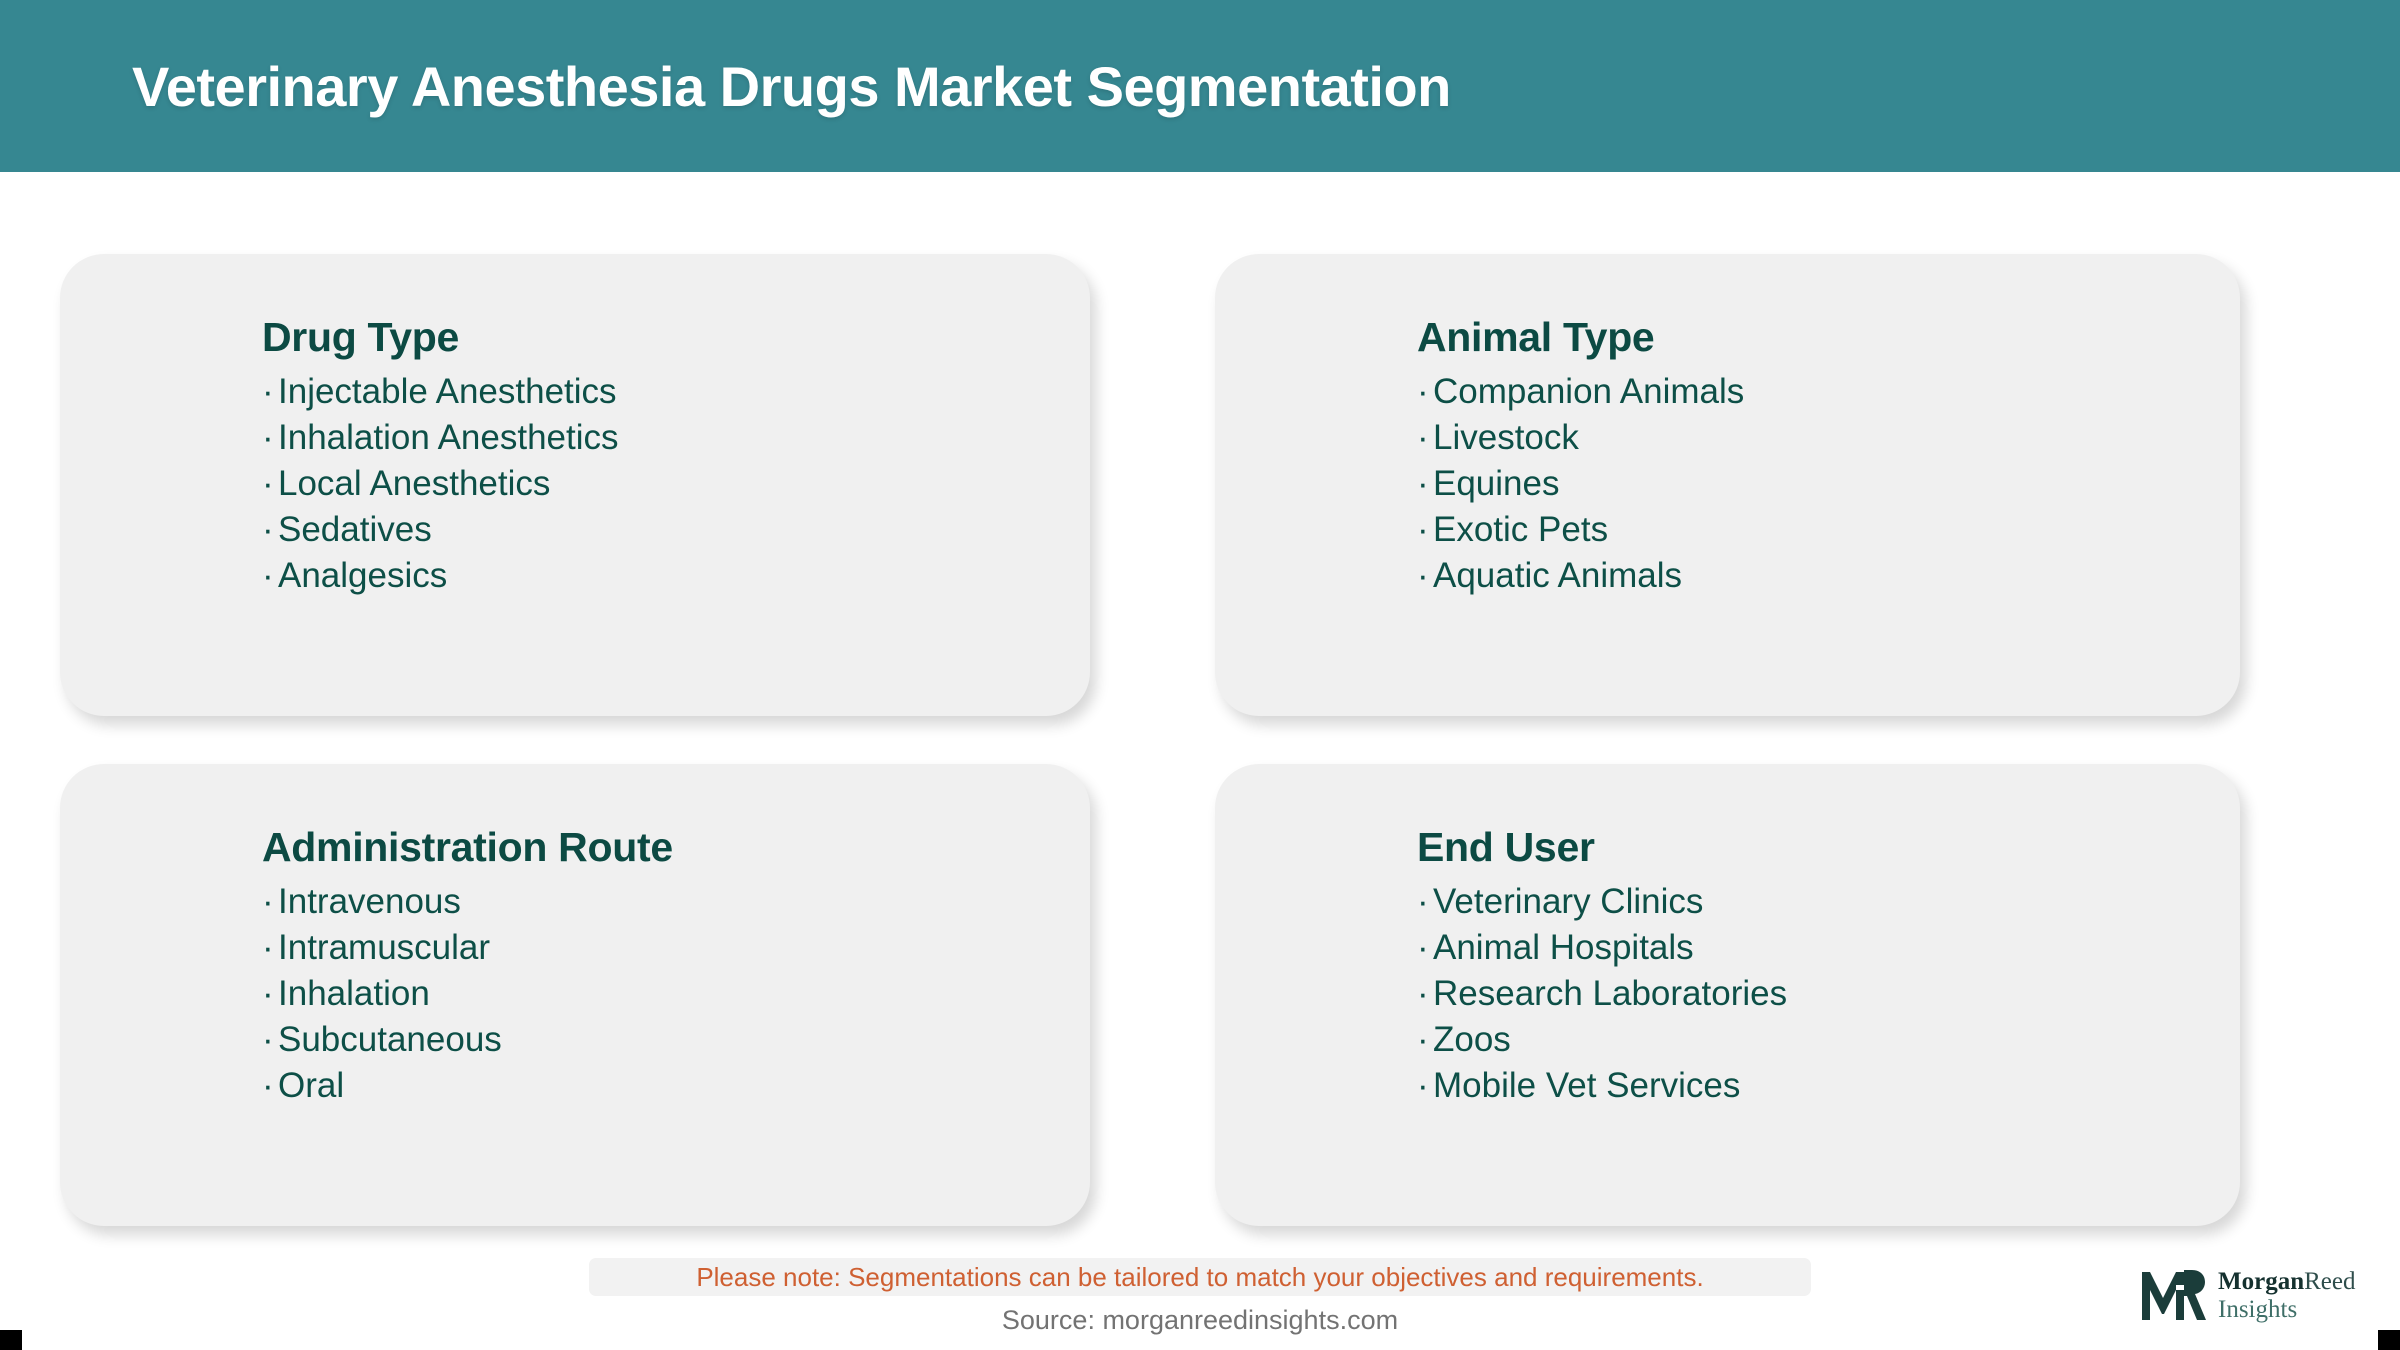 Image resolution: width=2400 pixels, height=1350 pixels. I want to click on list-item: · Veterinary Clinics, so click(1813, 902).